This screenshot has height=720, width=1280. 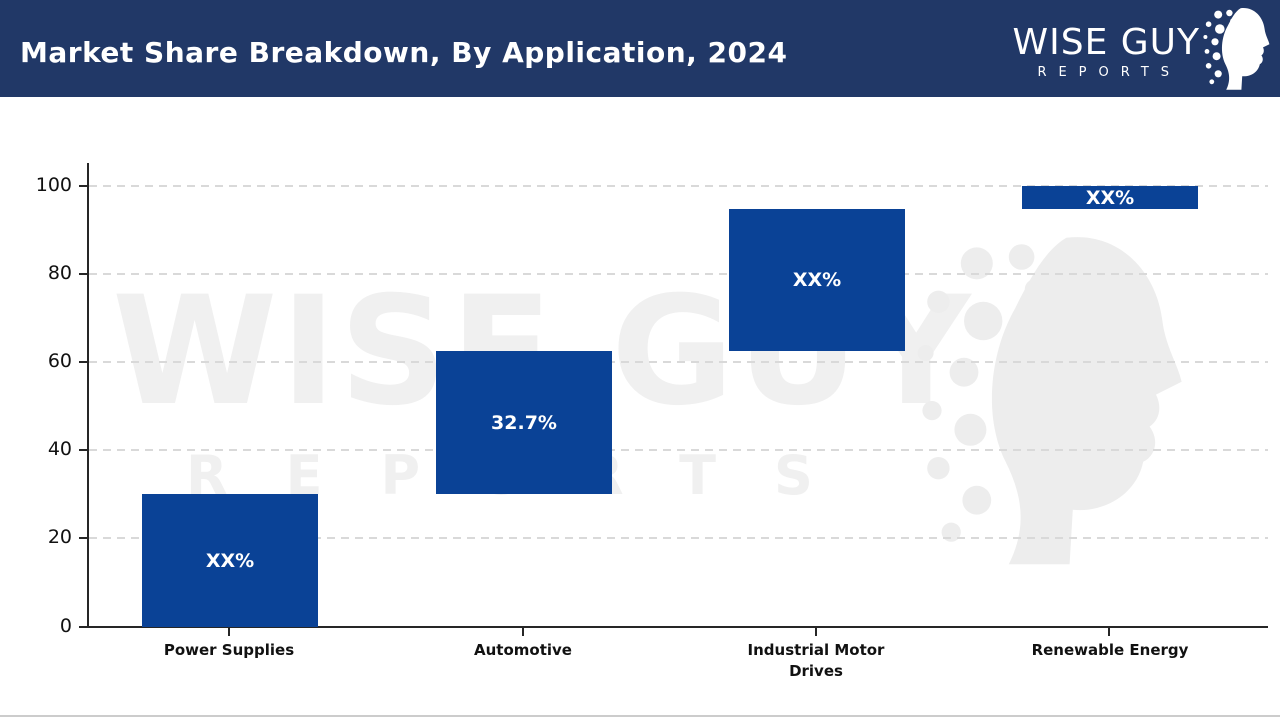 I want to click on x-tick-label-power-supplies: Power Supplies, so click(x=229, y=650).